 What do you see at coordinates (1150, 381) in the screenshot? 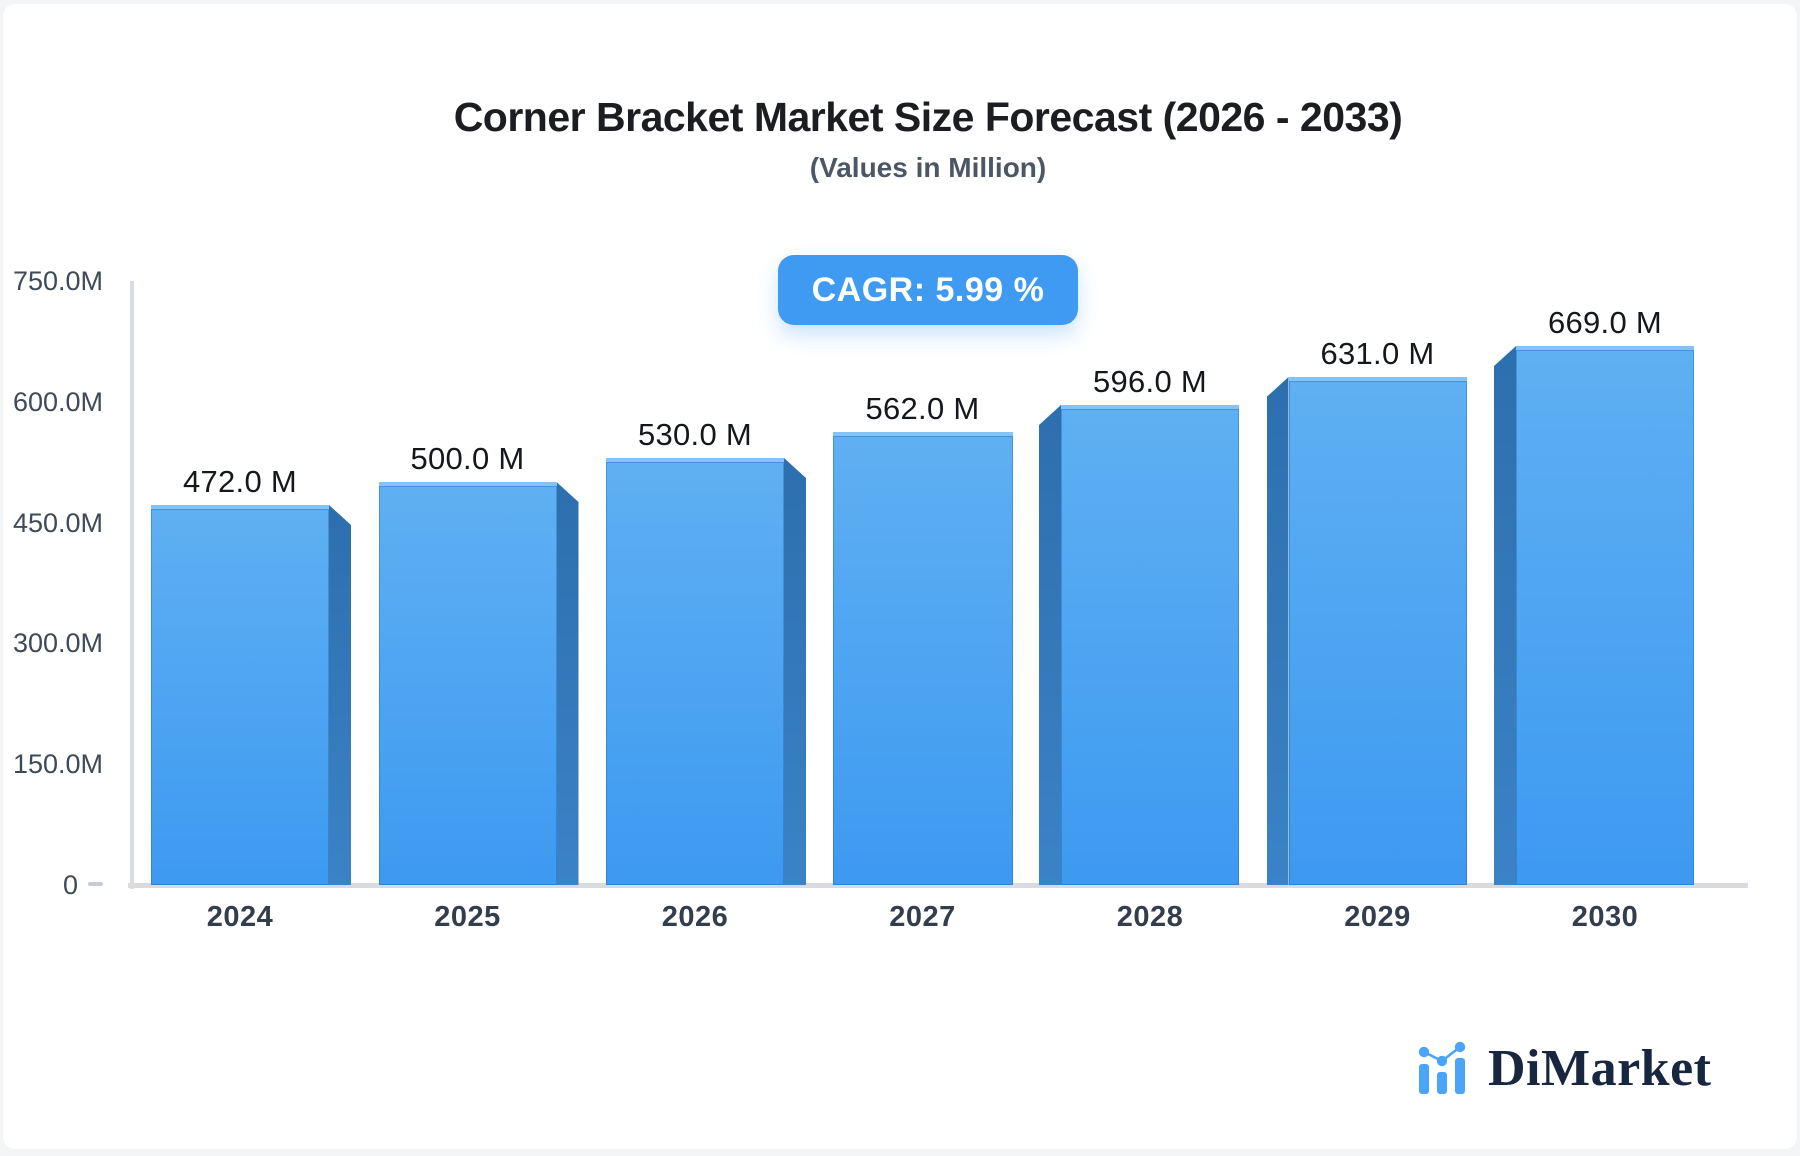
I see `bar-value-label: 596.0 M` at bounding box center [1150, 381].